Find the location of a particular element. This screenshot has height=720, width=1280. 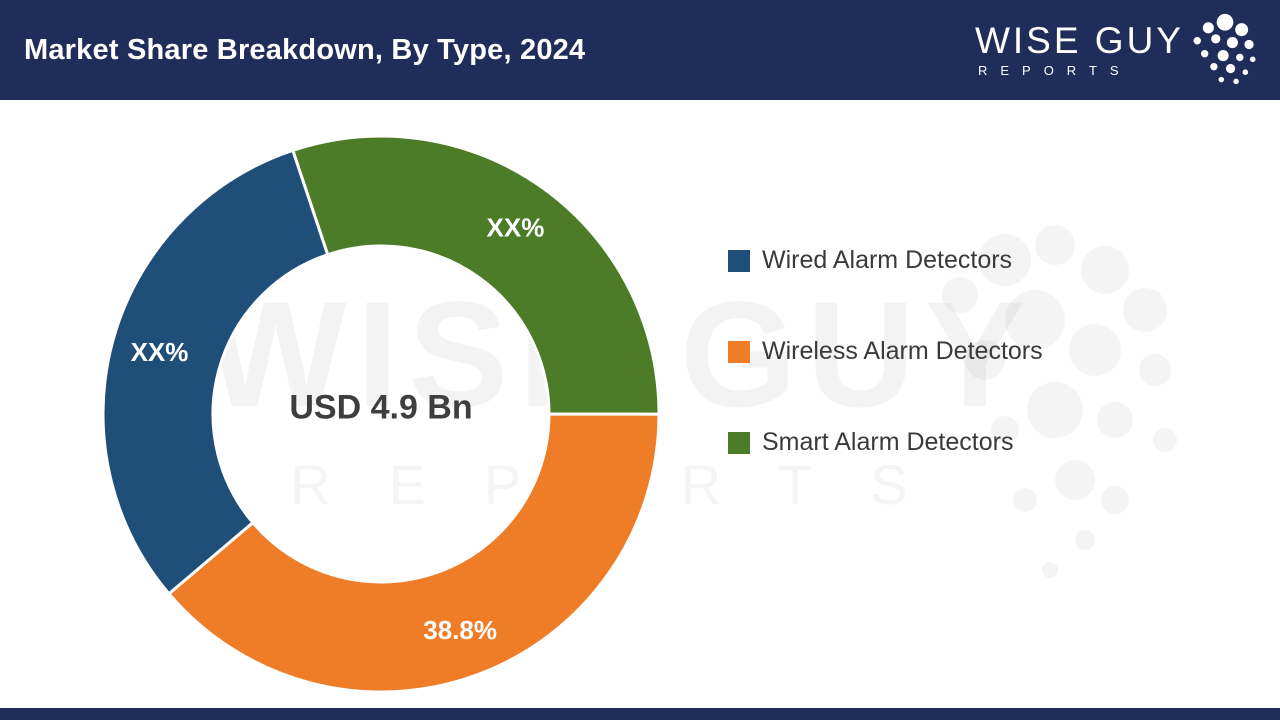

segment-label: 38.8% is located at coordinates (460, 630).